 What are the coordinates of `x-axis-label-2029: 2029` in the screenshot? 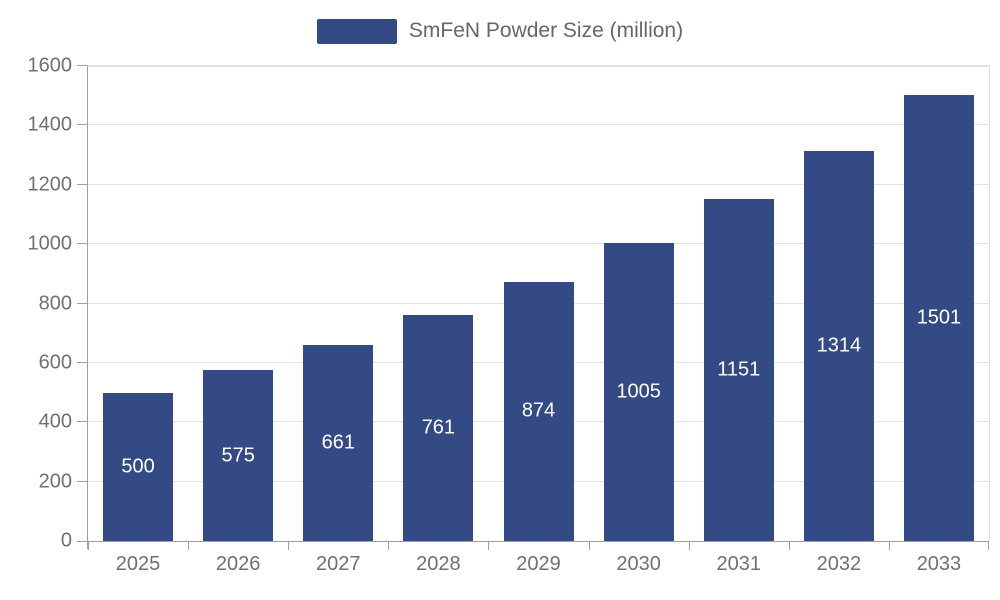 It's located at (538, 564).